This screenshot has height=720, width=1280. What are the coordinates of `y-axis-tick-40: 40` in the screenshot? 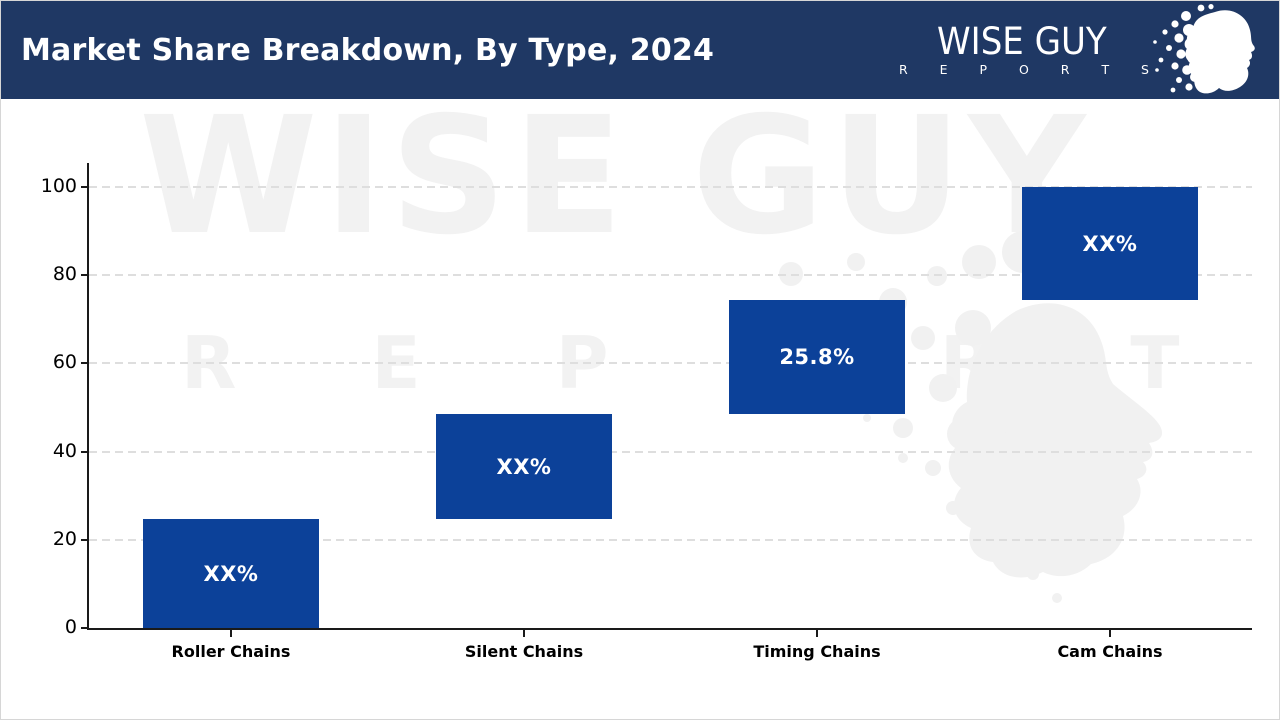 It's located at (64, 450).